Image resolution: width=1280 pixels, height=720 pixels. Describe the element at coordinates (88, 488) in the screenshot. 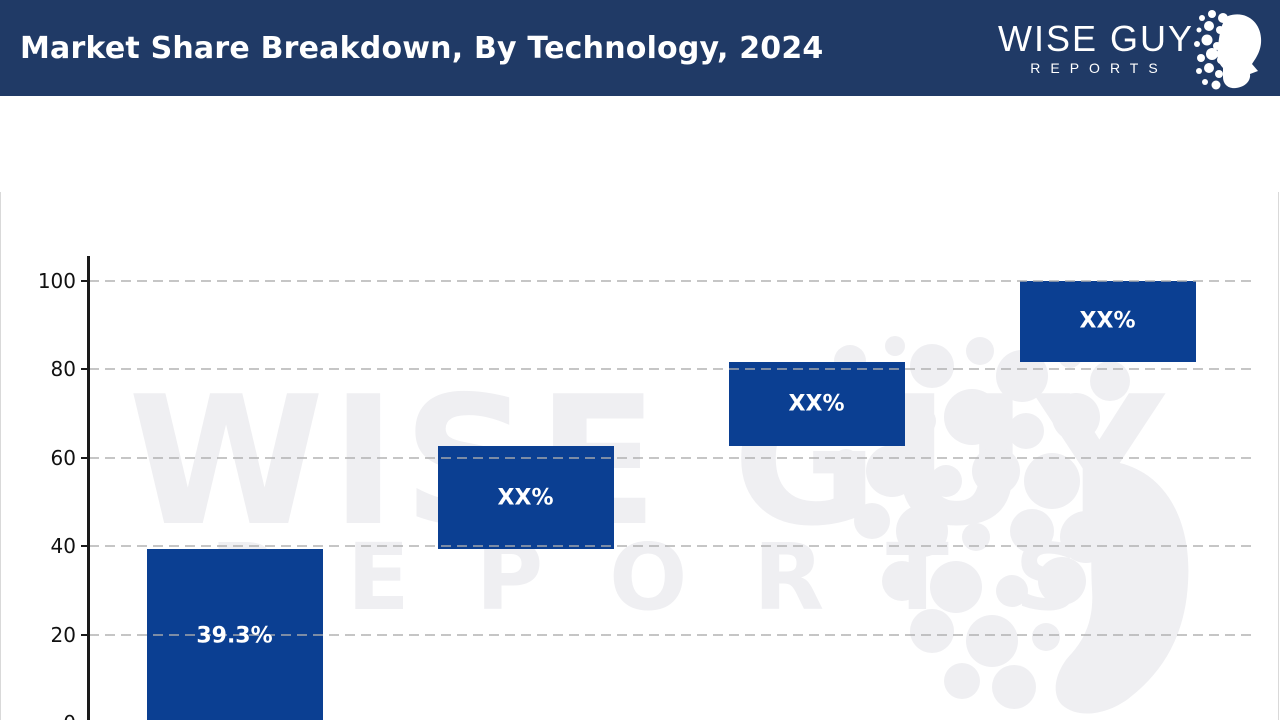

I see `y-axis-line` at that location.